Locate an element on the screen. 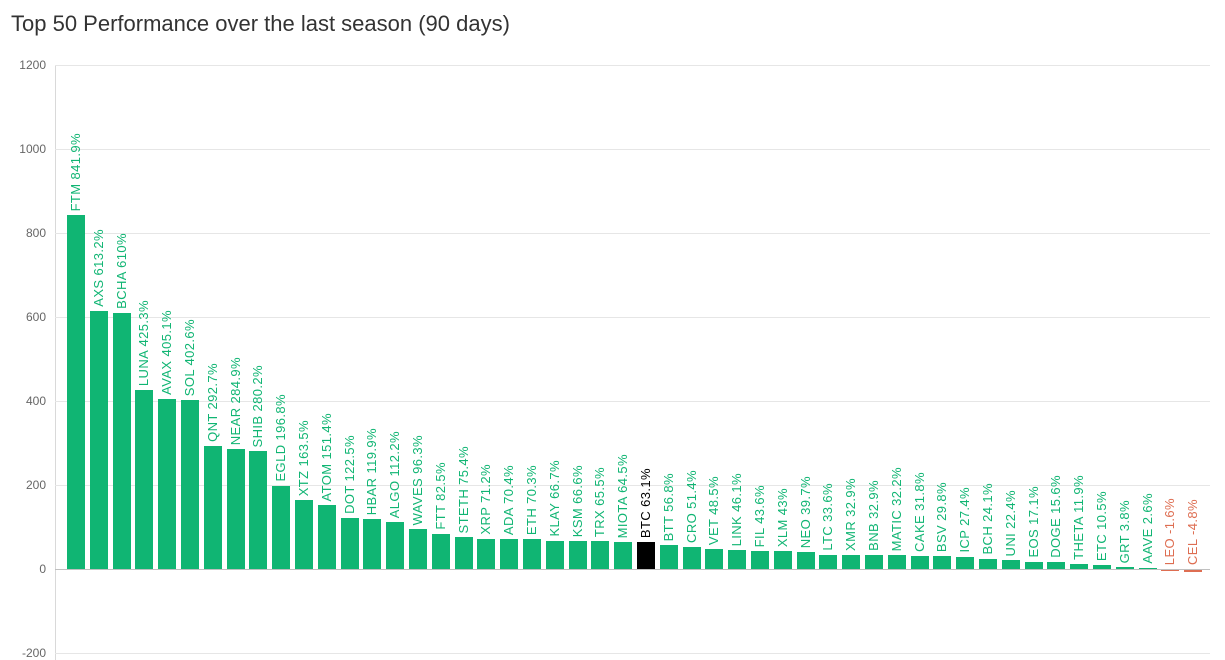 The image size is (1225, 660). bar-label-xmr: XMR 32.9% is located at coordinates (850, 514).